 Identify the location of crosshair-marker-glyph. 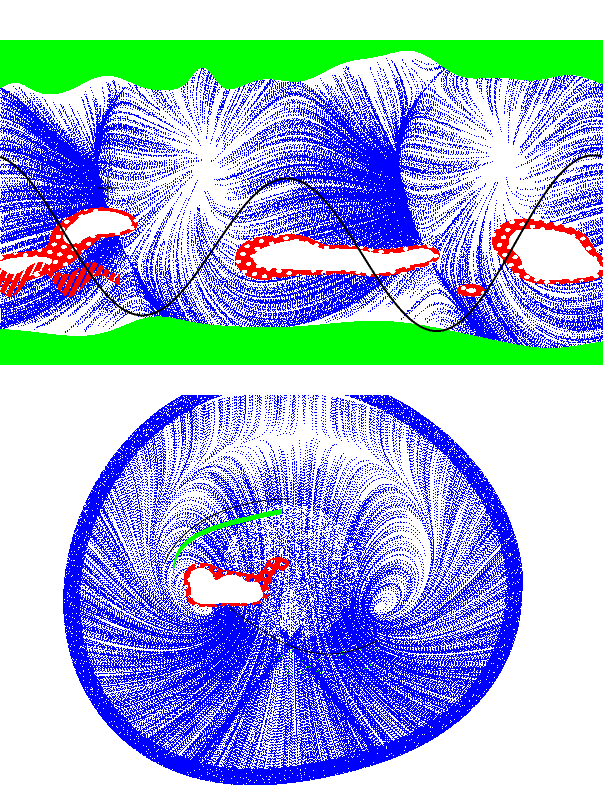
(108, 188).